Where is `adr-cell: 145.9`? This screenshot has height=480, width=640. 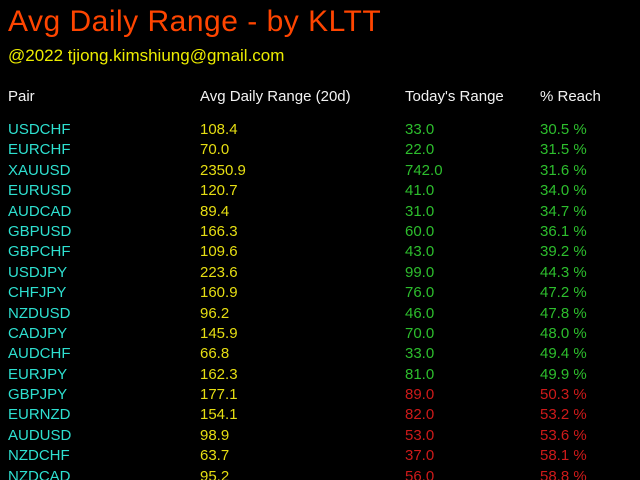
adr-cell: 145.9 is located at coordinates (219, 333).